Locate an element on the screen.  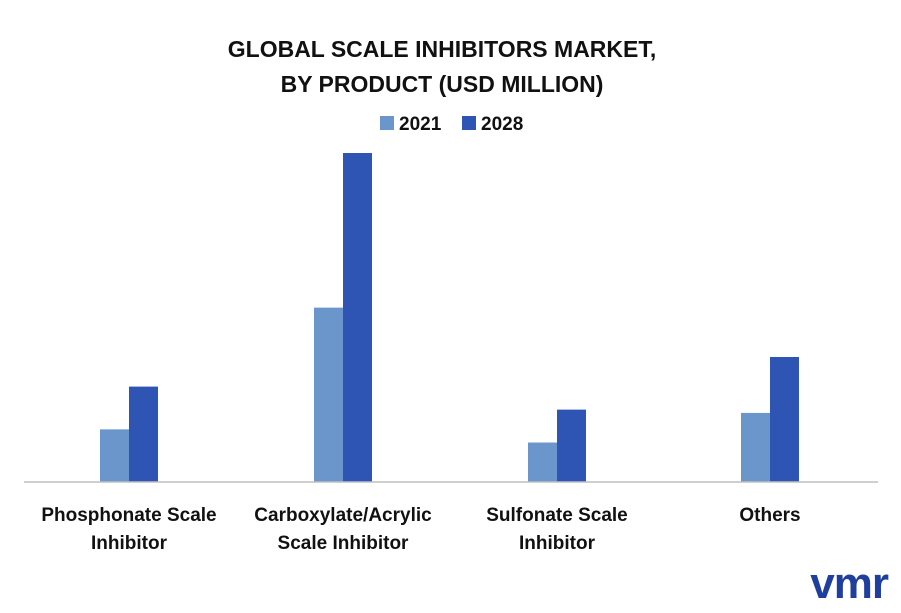
legend-swatch-2021 is located at coordinates (387, 123).